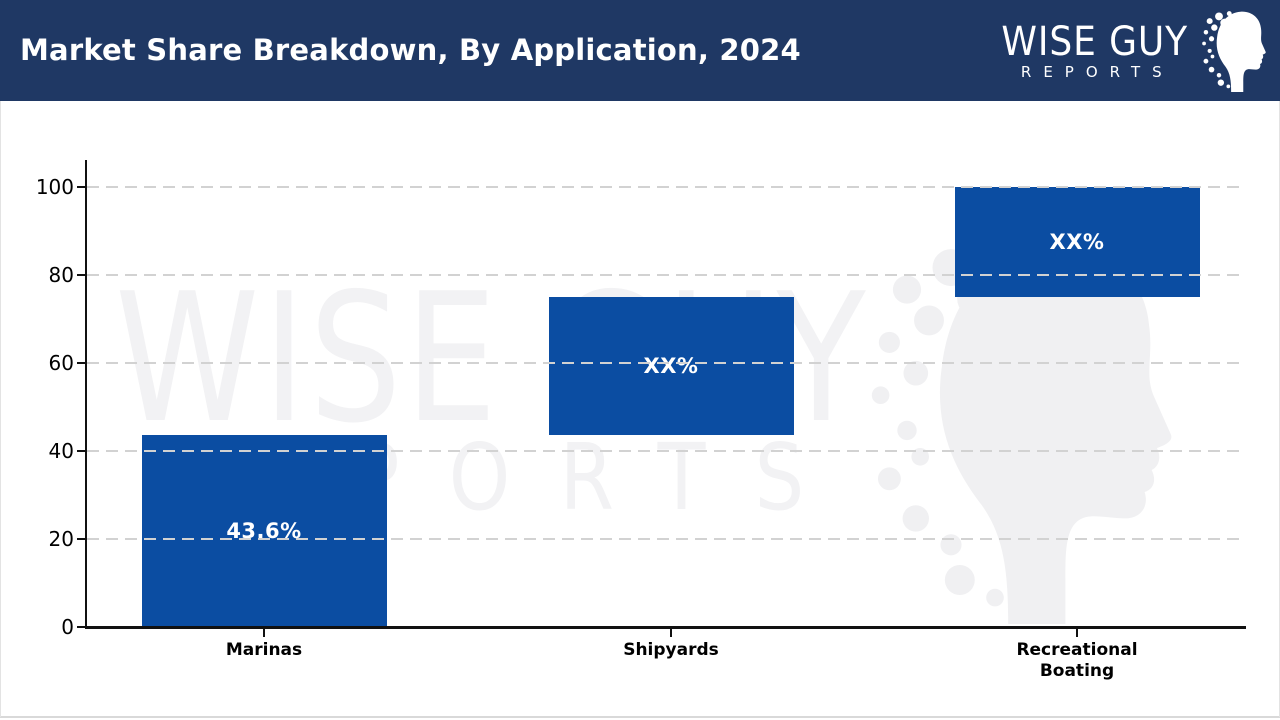  Describe the element at coordinates (54, 187) in the screenshot. I see `y-tick-label: 100` at that location.